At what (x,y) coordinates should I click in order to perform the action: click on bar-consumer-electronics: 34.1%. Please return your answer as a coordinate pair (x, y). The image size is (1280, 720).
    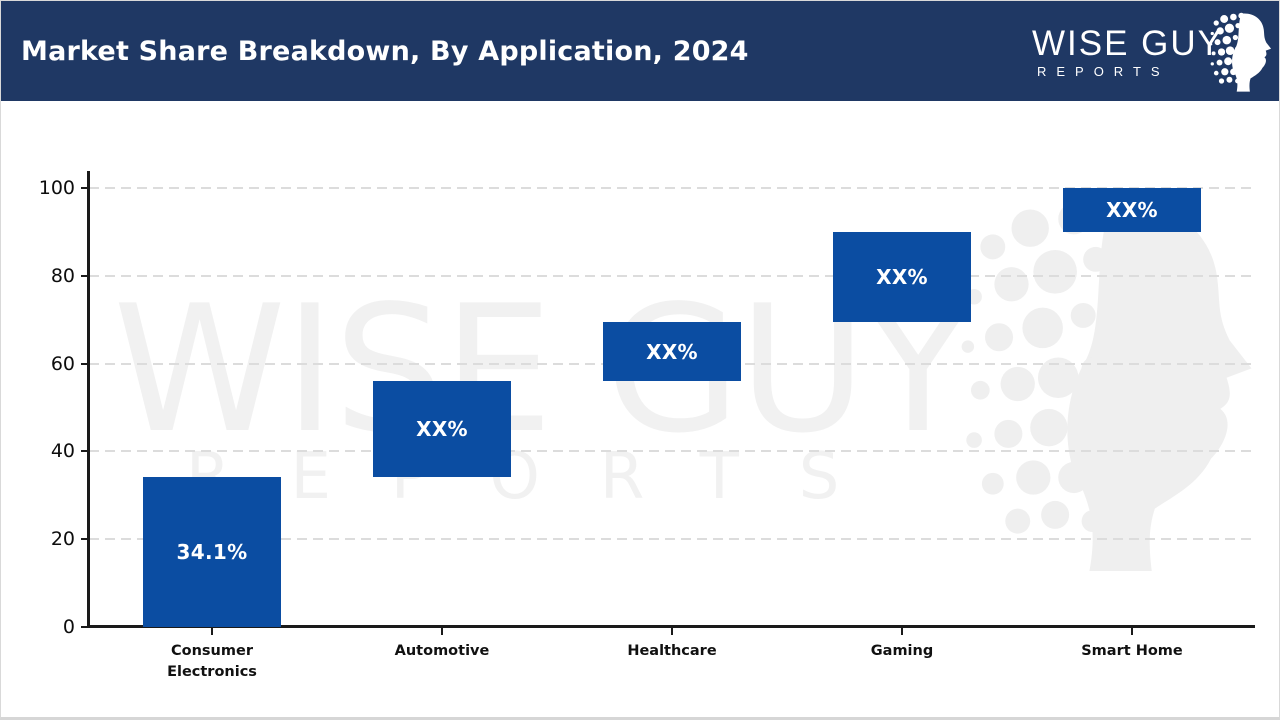
    Looking at the image, I should click on (212, 552).